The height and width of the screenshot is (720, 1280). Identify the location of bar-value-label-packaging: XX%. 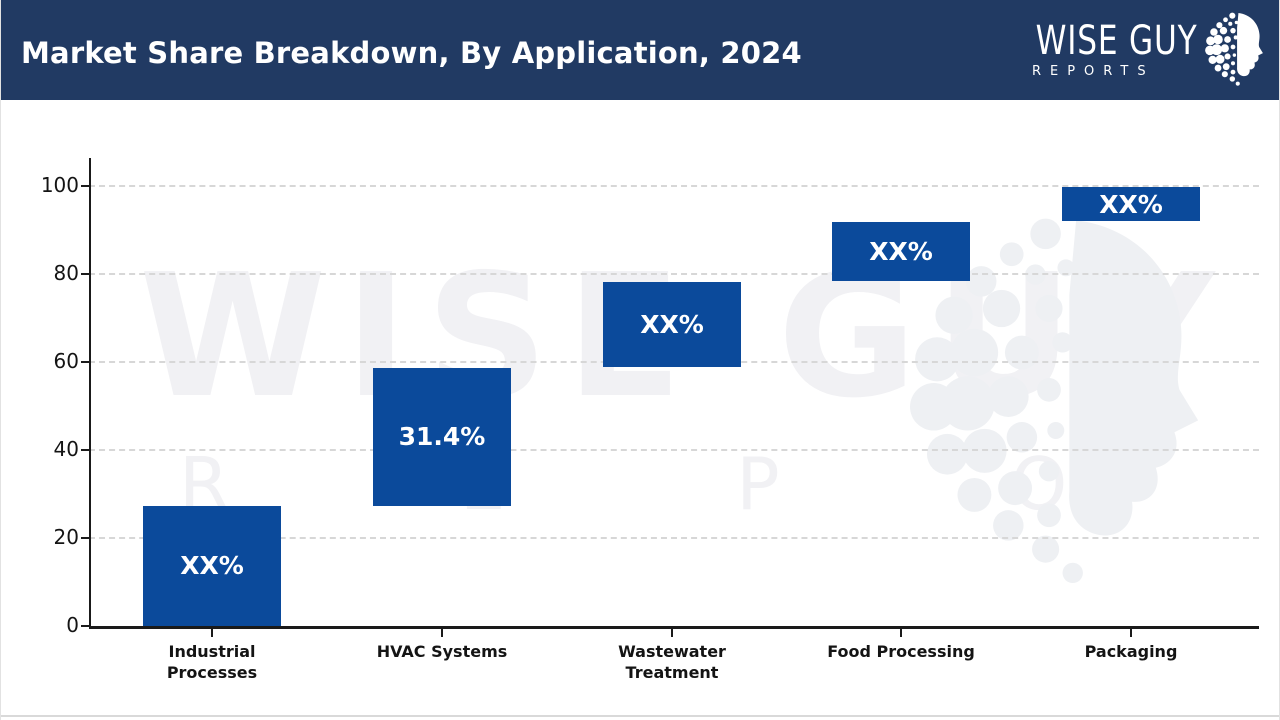
(1131, 204).